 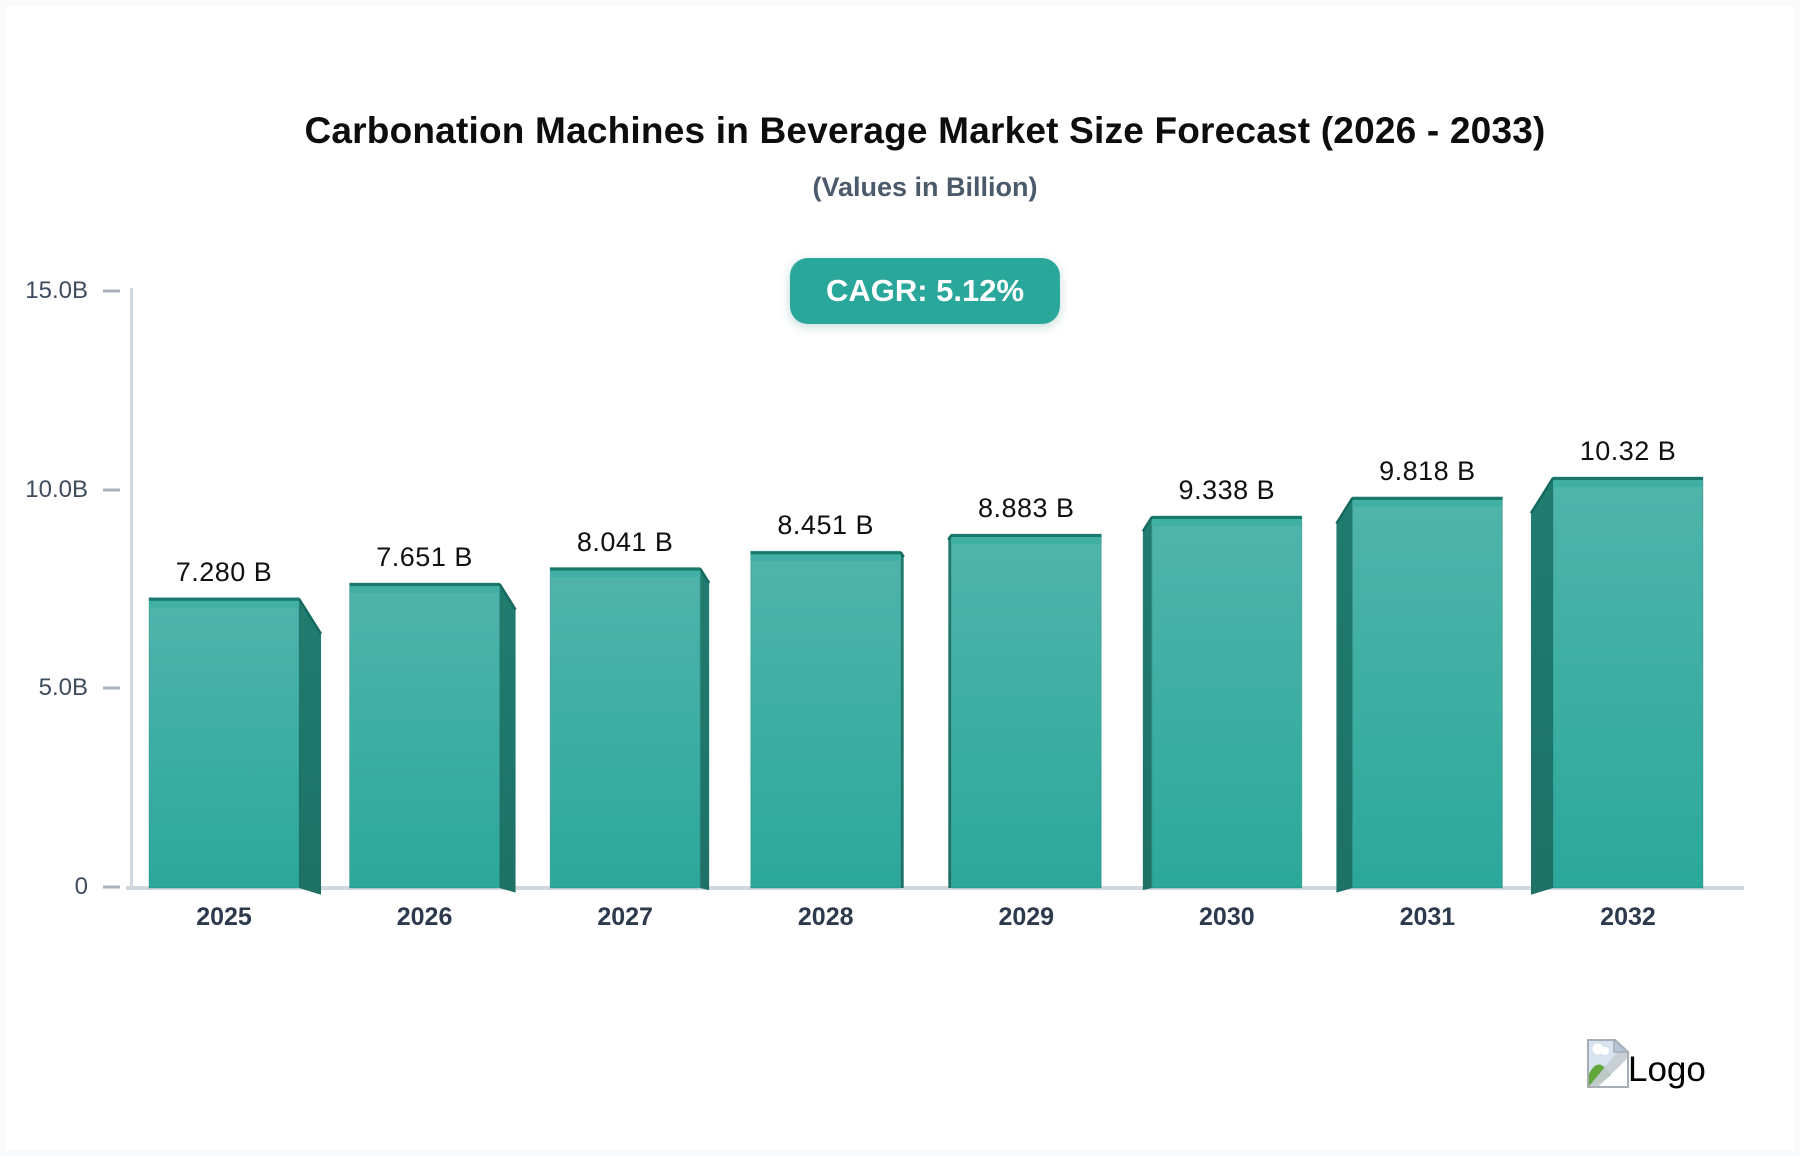 I want to click on bar-2031, so click(x=1419, y=694).